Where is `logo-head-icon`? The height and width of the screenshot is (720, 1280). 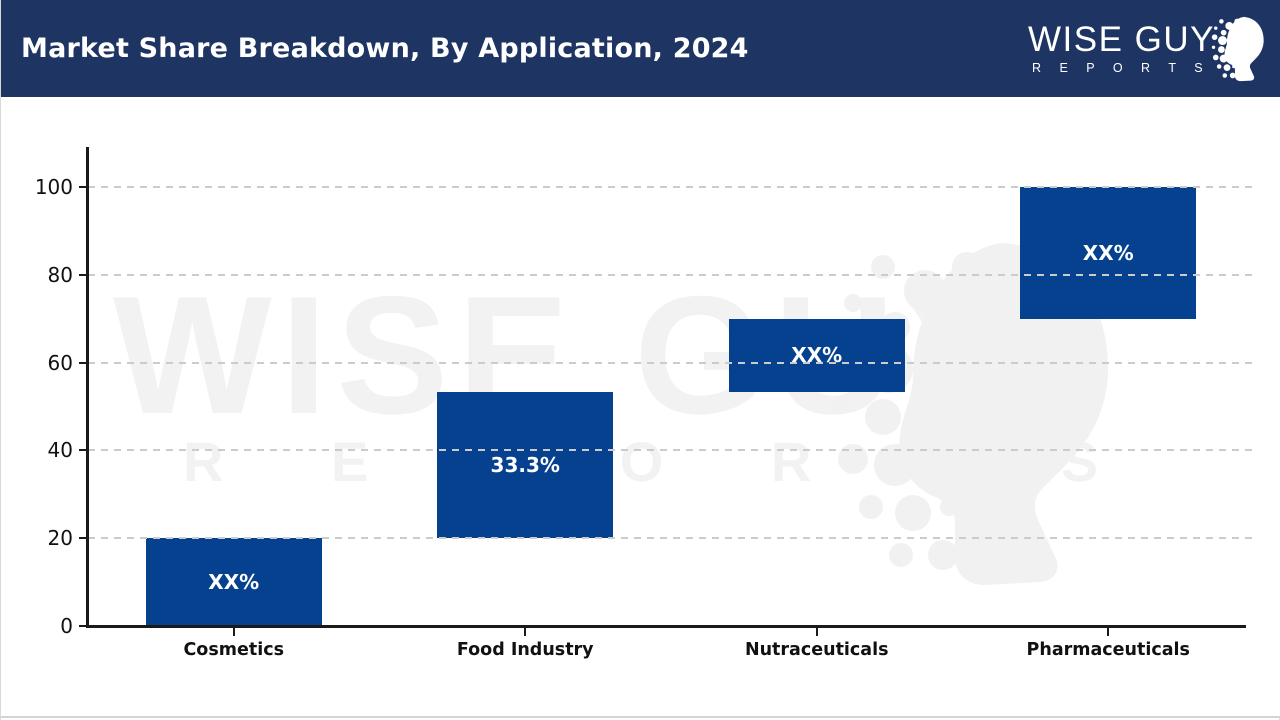
logo-head-icon is located at coordinates (1237, 48).